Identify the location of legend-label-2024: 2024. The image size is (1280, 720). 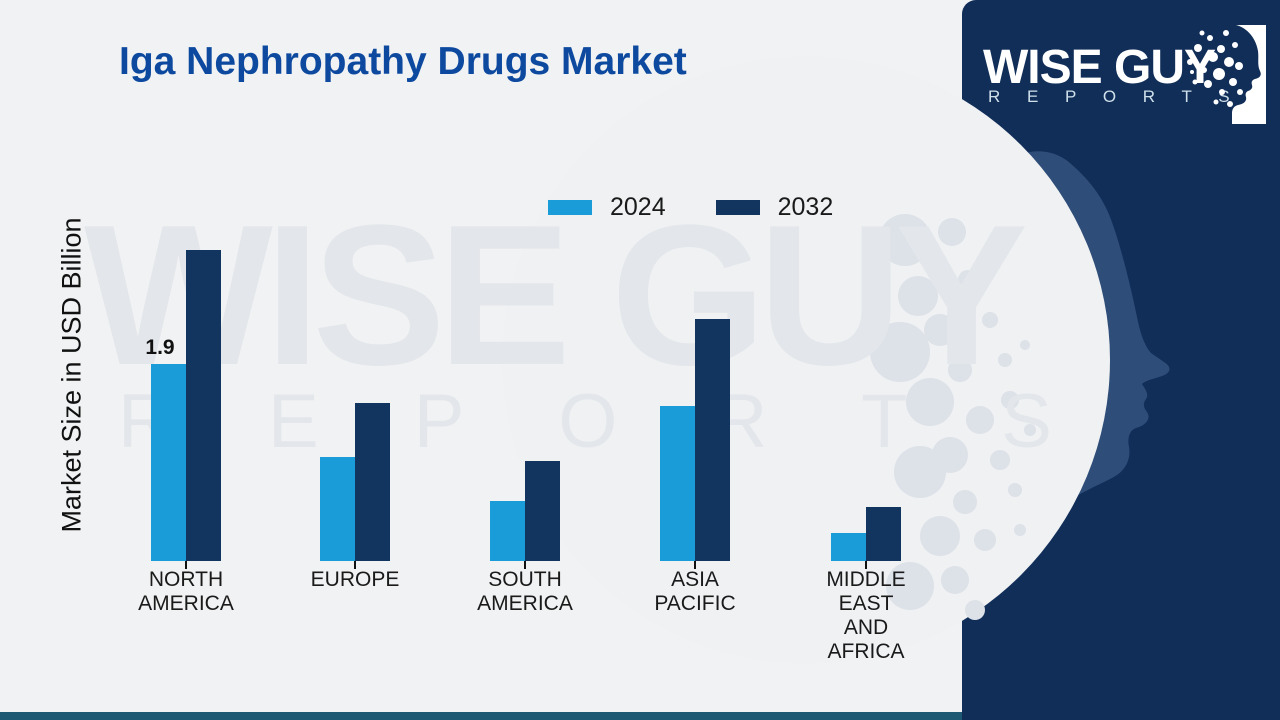
(638, 206).